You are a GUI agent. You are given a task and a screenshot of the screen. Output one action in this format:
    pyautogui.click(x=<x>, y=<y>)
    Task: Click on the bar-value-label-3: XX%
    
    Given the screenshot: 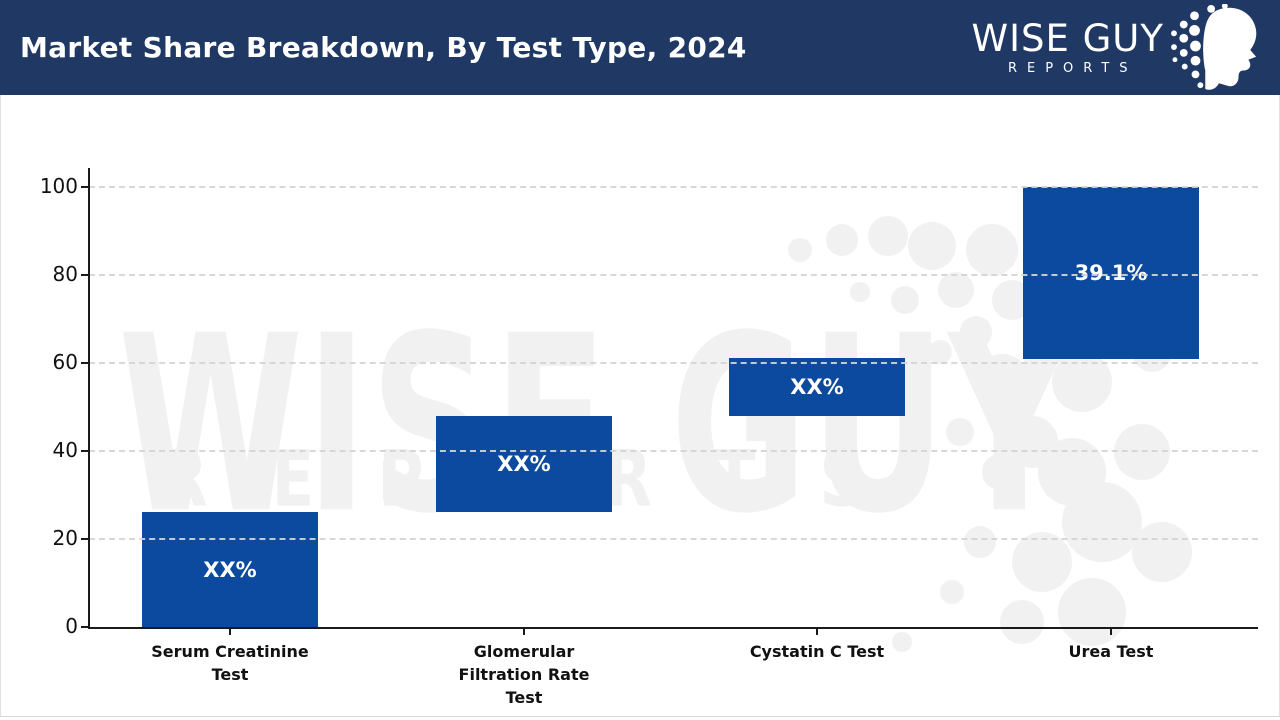 What is the action you would take?
    pyautogui.click(x=817, y=386)
    